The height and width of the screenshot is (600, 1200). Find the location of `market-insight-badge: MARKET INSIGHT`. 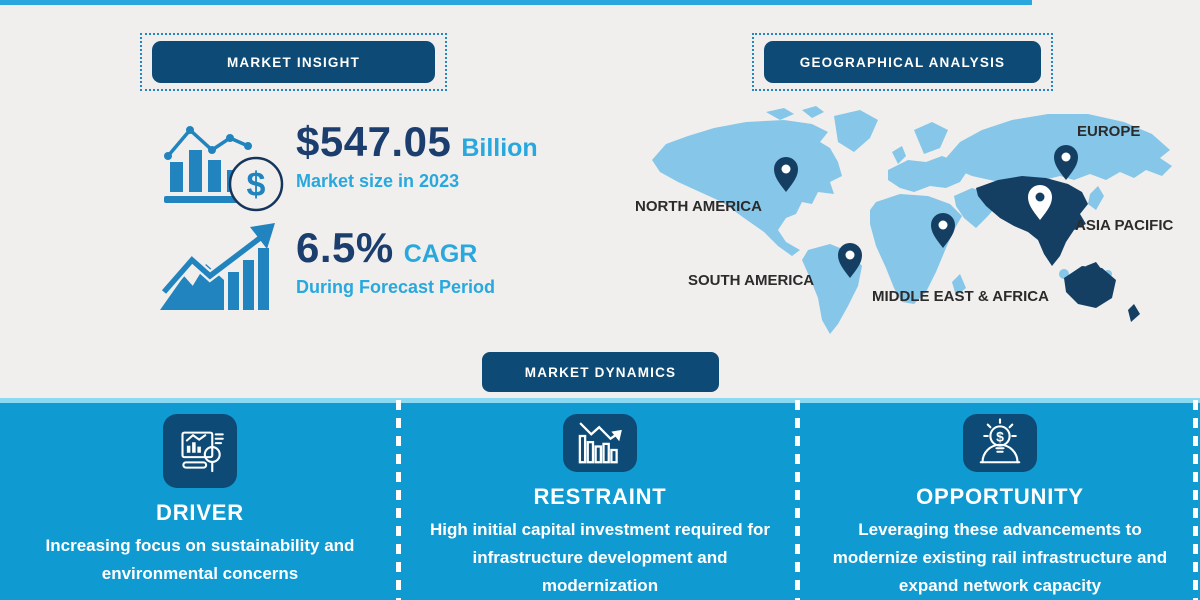

market-insight-badge: MARKET INSIGHT is located at coordinates (293, 62).